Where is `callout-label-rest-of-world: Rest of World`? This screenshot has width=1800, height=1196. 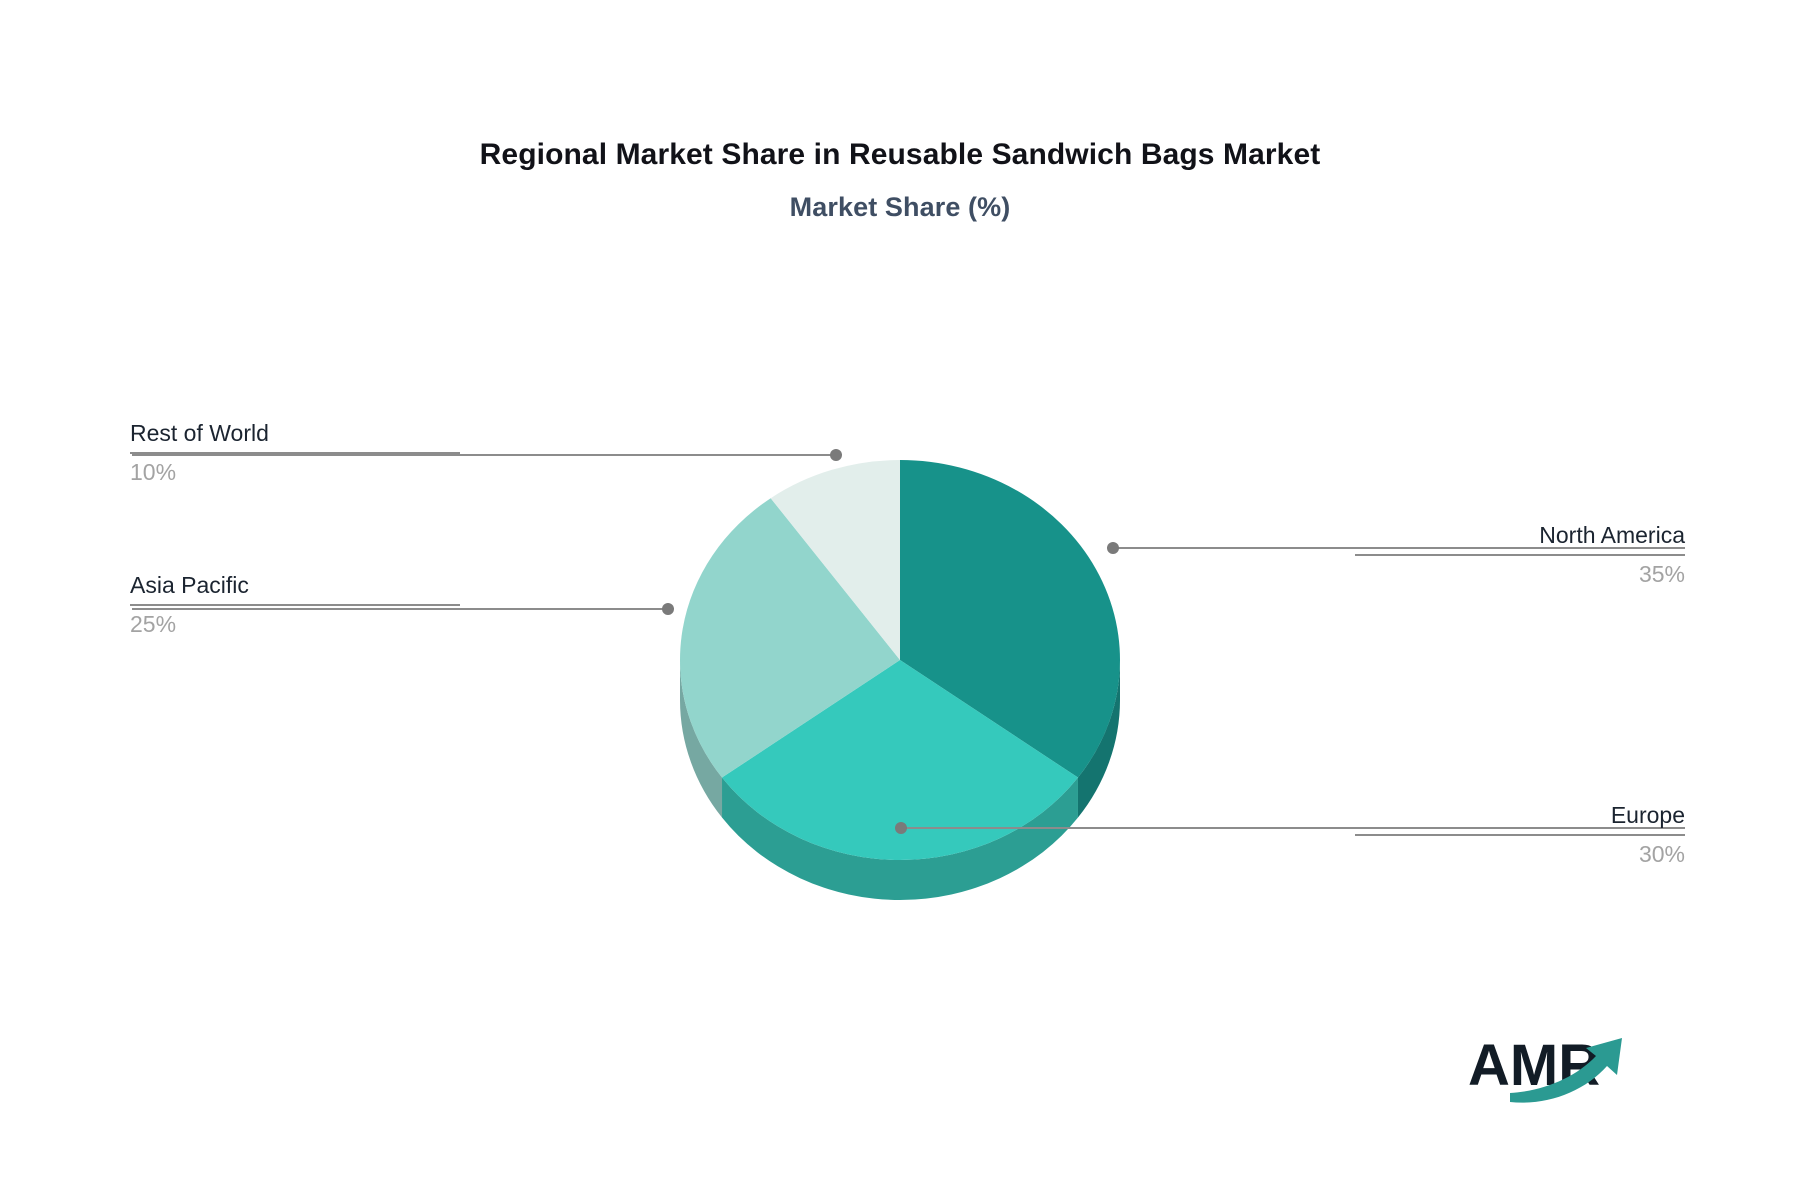
callout-label-rest-of-world: Rest of World is located at coordinates (199, 433).